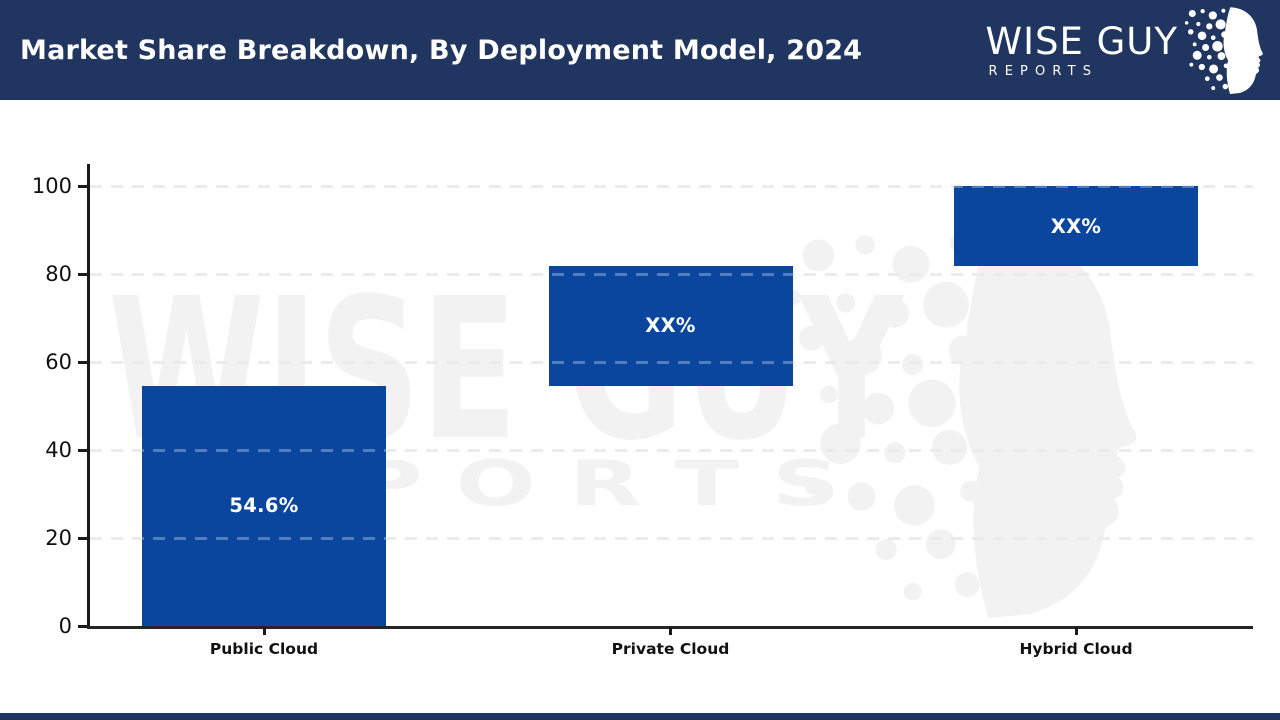 The width and height of the screenshot is (1280, 720). I want to click on y-tick-label: 20, so click(58, 538).